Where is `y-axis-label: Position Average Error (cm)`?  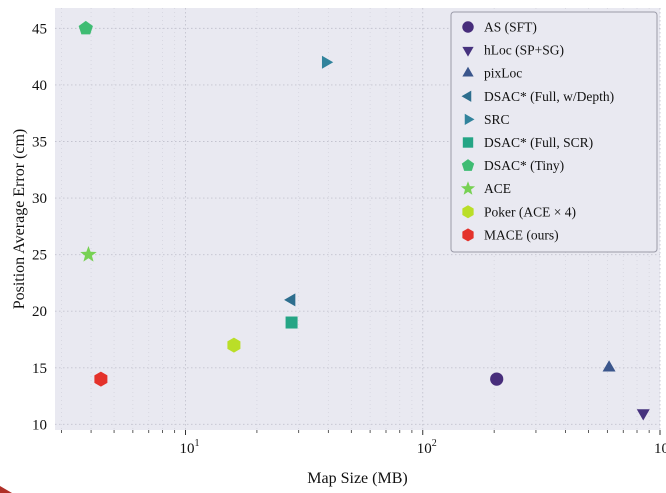 y-axis-label: Position Average Error (cm) is located at coordinates (19, 219).